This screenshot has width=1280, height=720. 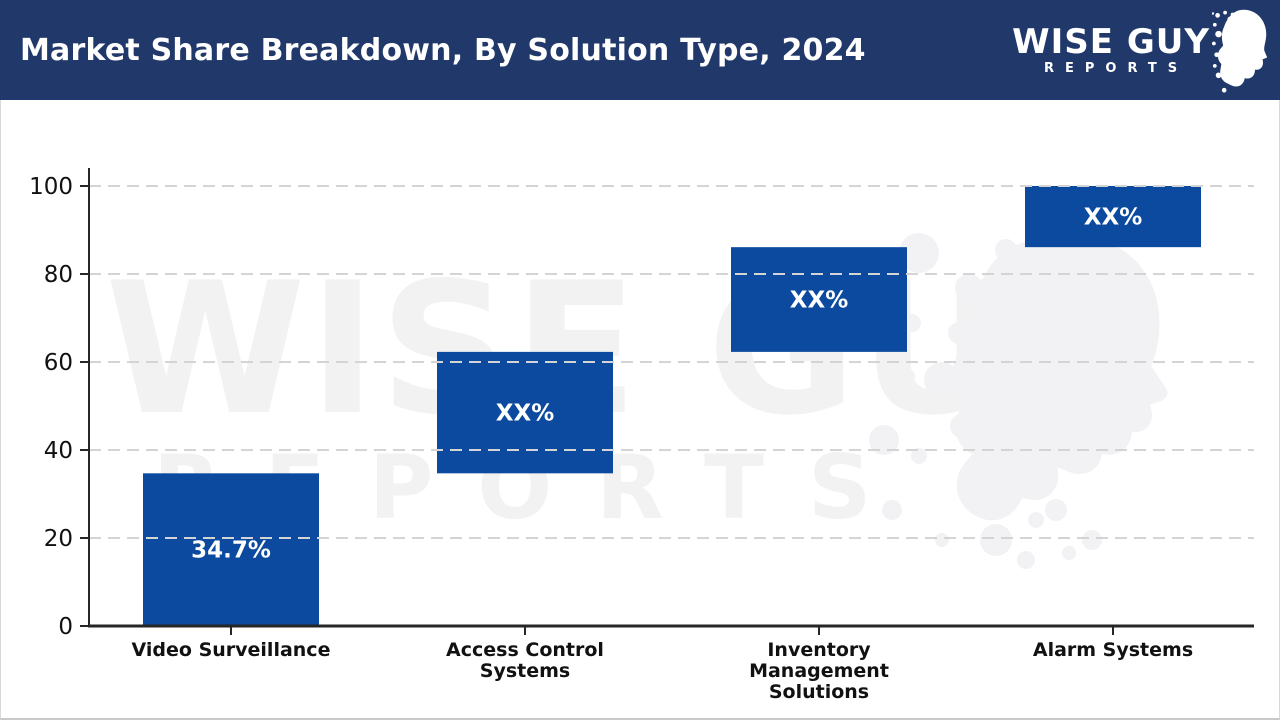 What do you see at coordinates (525, 671) in the screenshot?
I see `category-label: Systems` at bounding box center [525, 671].